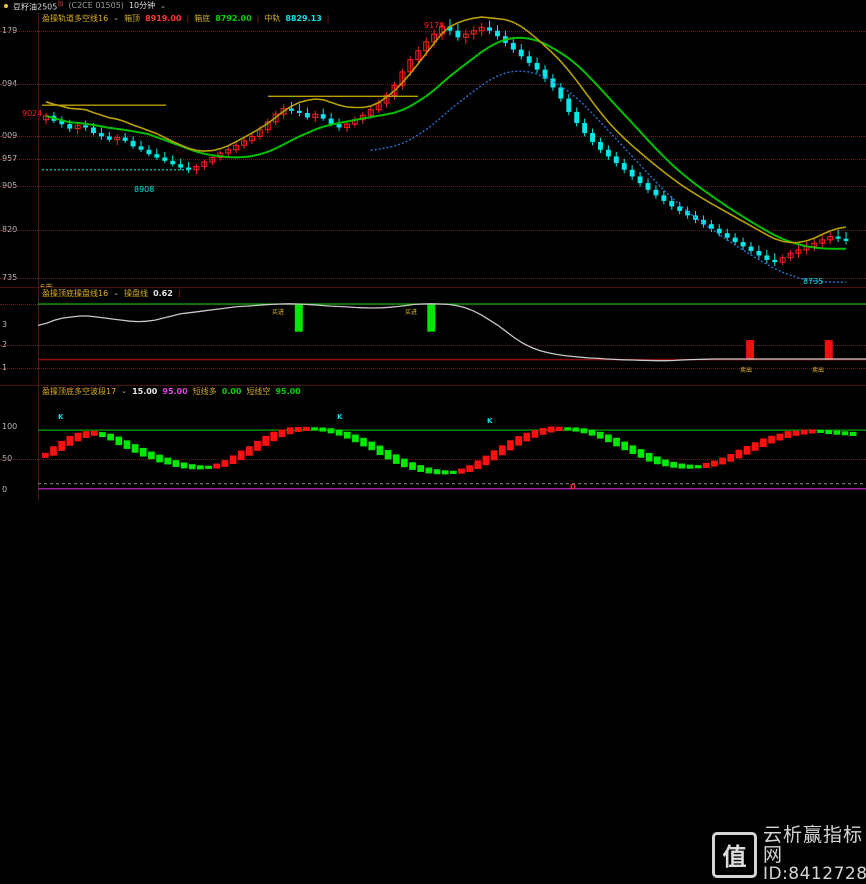 The image size is (866, 884). I want to click on annotation-8908: 8908, so click(144, 189).